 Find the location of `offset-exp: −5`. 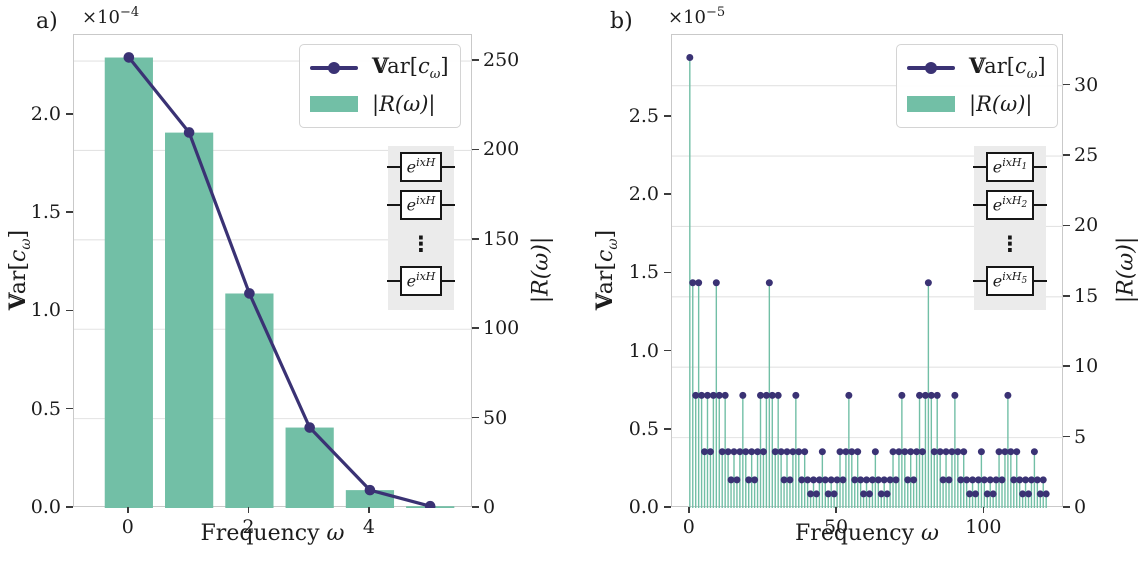

offset-exp: −5 is located at coordinates (716, 12).